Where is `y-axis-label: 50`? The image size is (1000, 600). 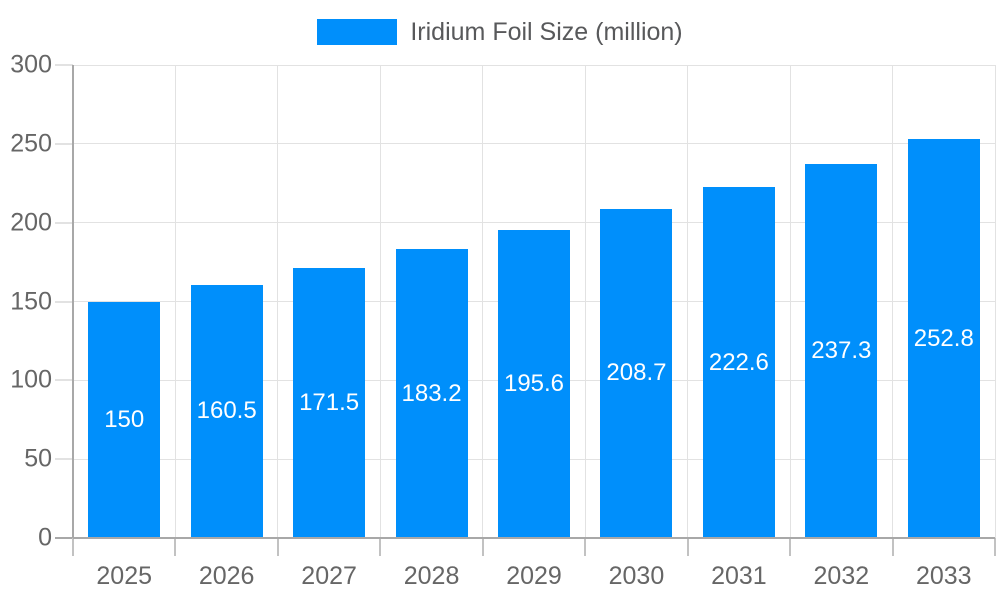
y-axis-label: 50 is located at coordinates (38, 458).